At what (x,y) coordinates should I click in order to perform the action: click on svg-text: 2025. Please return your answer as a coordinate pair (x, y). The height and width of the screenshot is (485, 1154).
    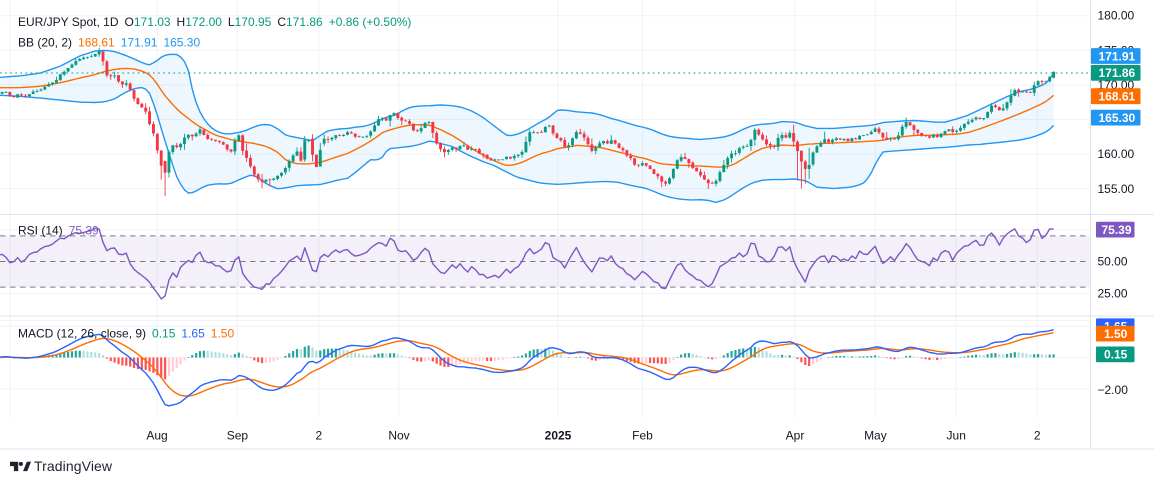
    Looking at the image, I should click on (558, 436).